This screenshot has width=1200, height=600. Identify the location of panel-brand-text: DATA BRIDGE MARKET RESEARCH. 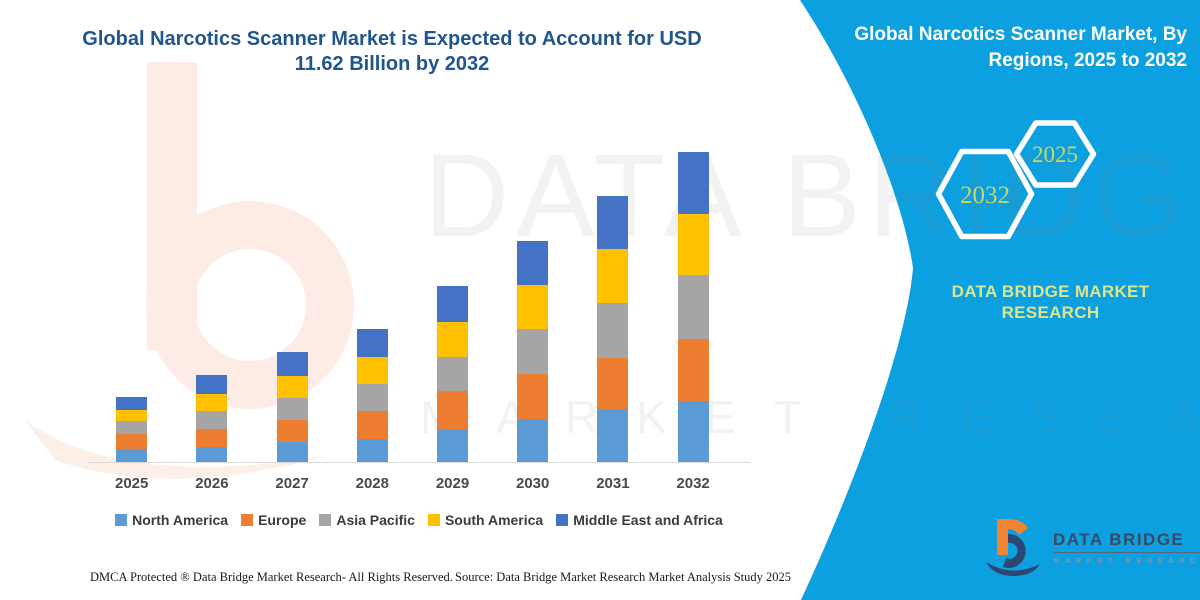
(1050, 302).